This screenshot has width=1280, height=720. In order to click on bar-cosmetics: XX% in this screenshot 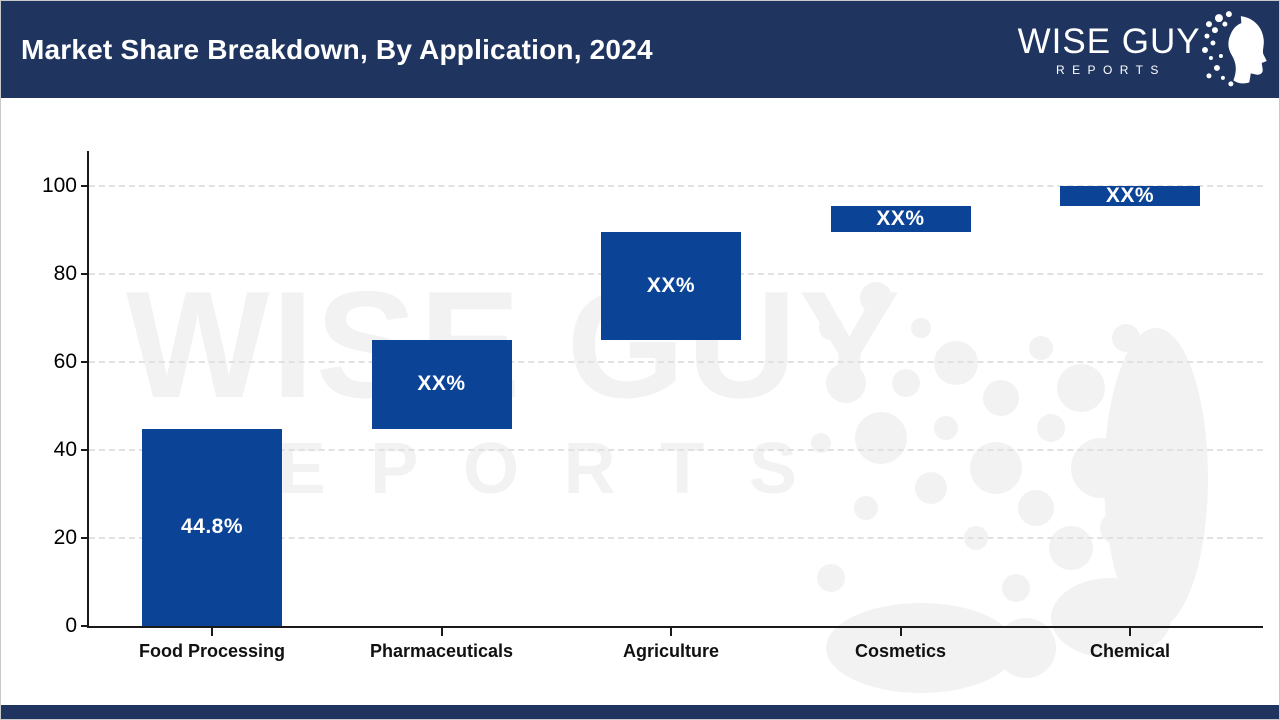, I will do `click(900, 219)`.